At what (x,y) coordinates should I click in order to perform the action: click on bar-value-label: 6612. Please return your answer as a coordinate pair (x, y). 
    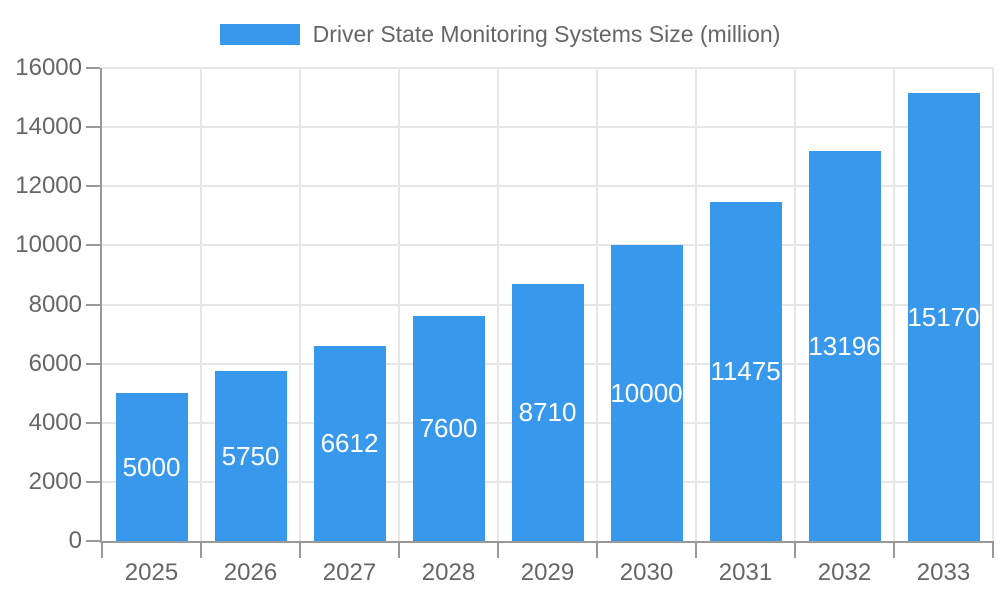
    Looking at the image, I should click on (349, 443).